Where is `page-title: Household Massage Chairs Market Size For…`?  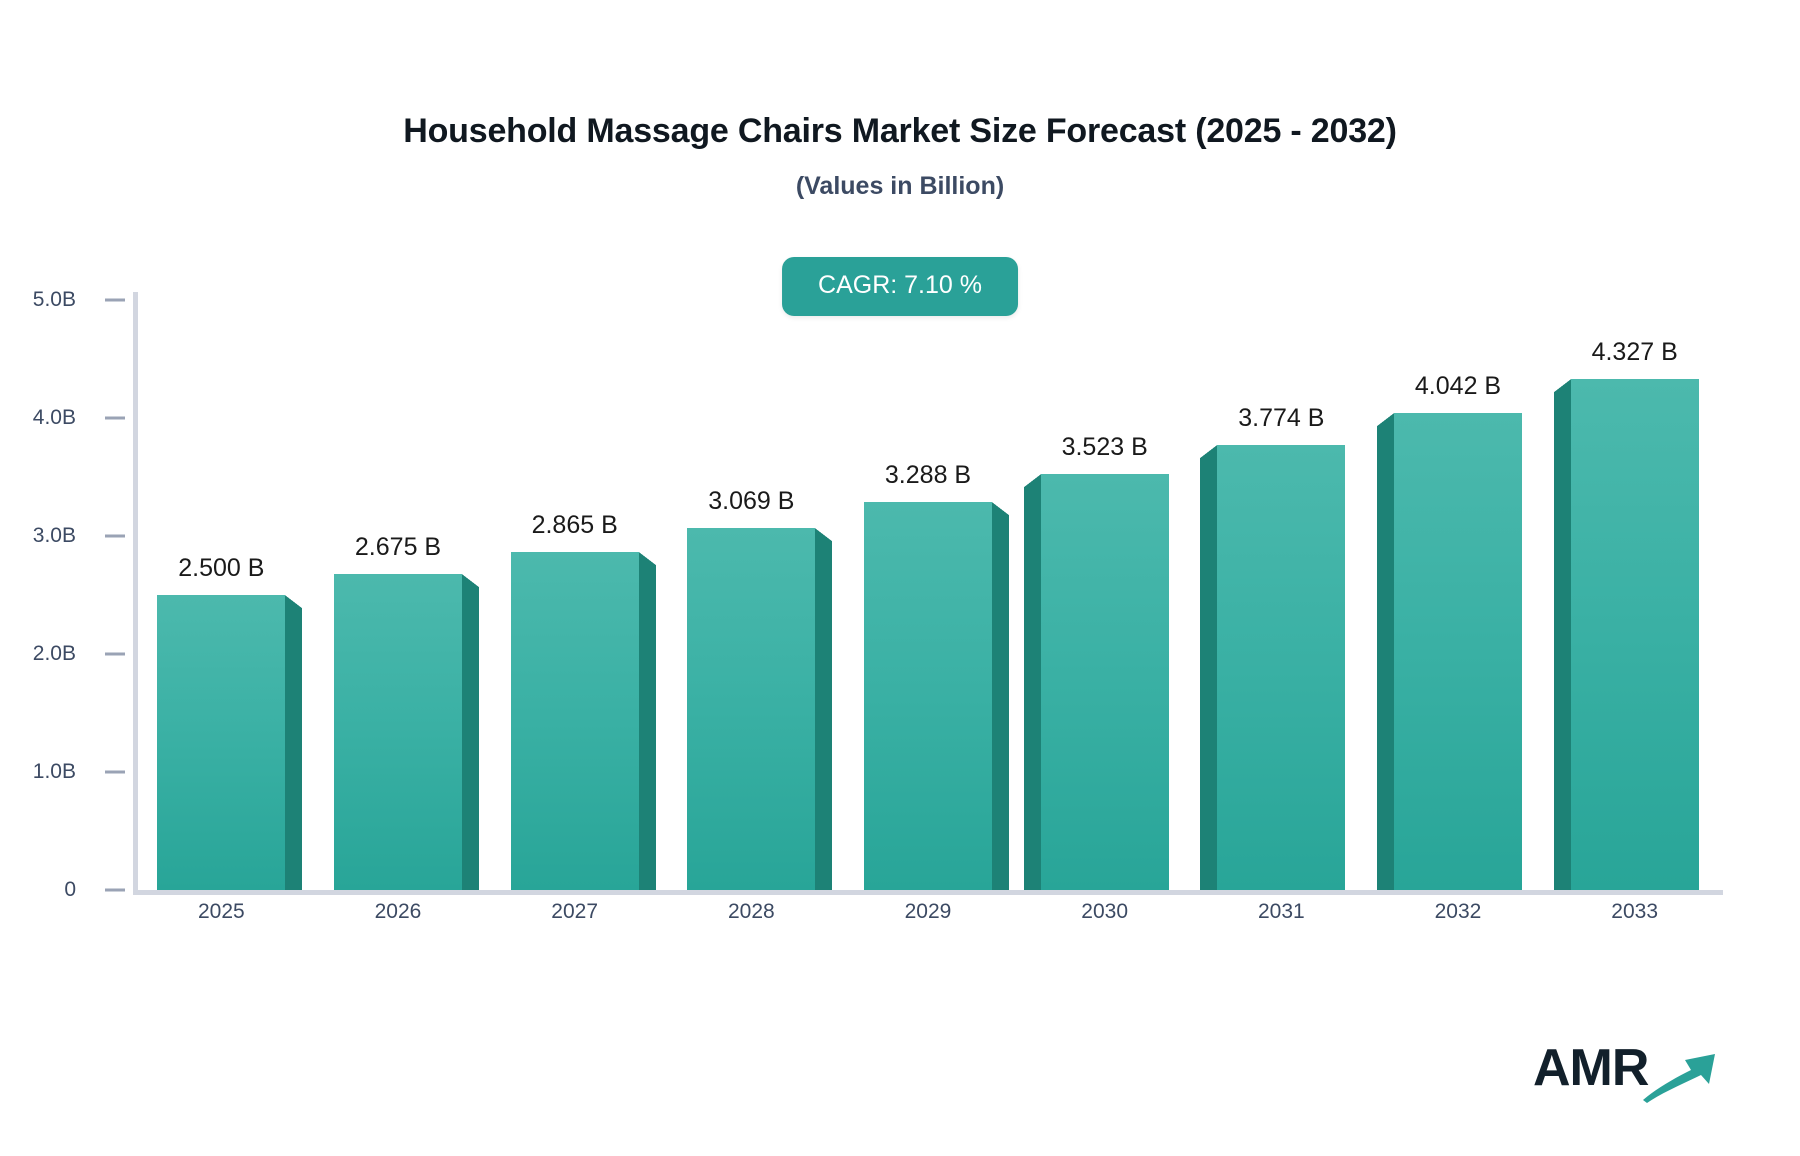 page-title: Household Massage Chairs Market Size For… is located at coordinates (900, 131).